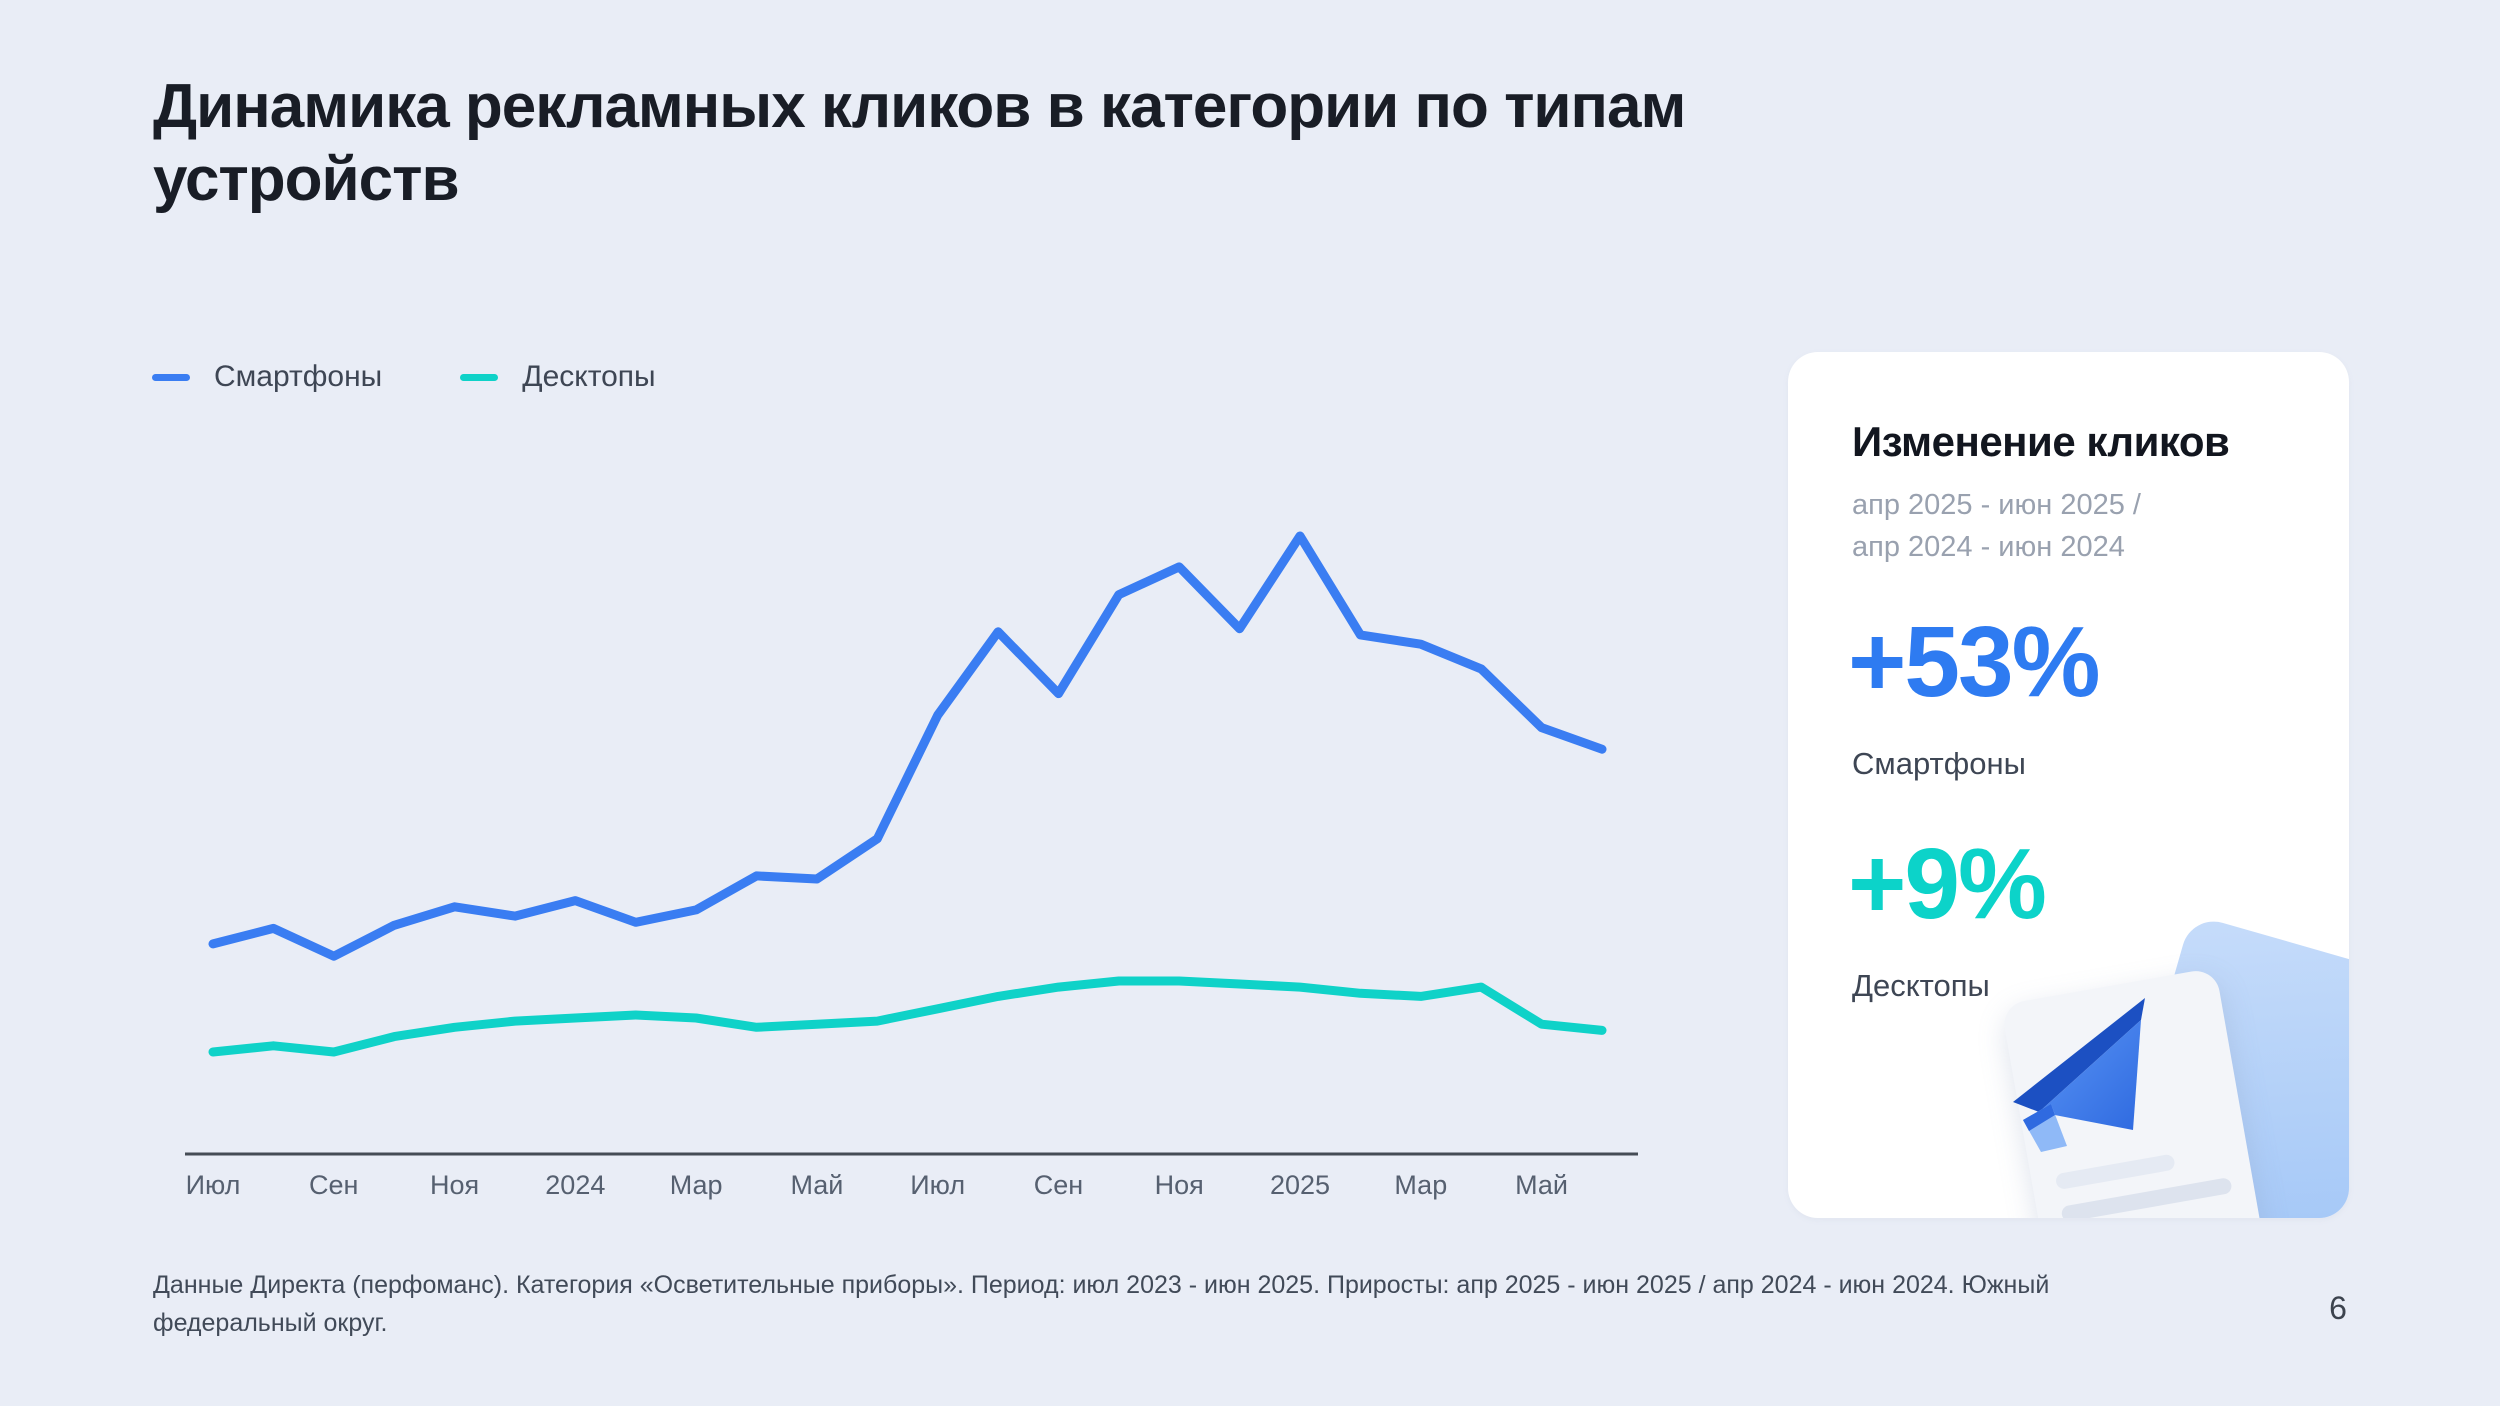  What do you see at coordinates (1921, 985) in the screenshot?
I see `desktops-growth-label: Десктопы` at bounding box center [1921, 985].